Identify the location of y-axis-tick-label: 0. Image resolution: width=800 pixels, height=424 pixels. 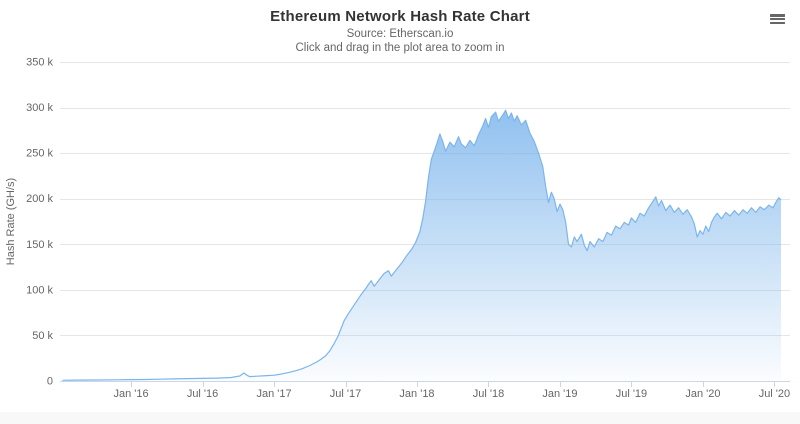
(50, 382).